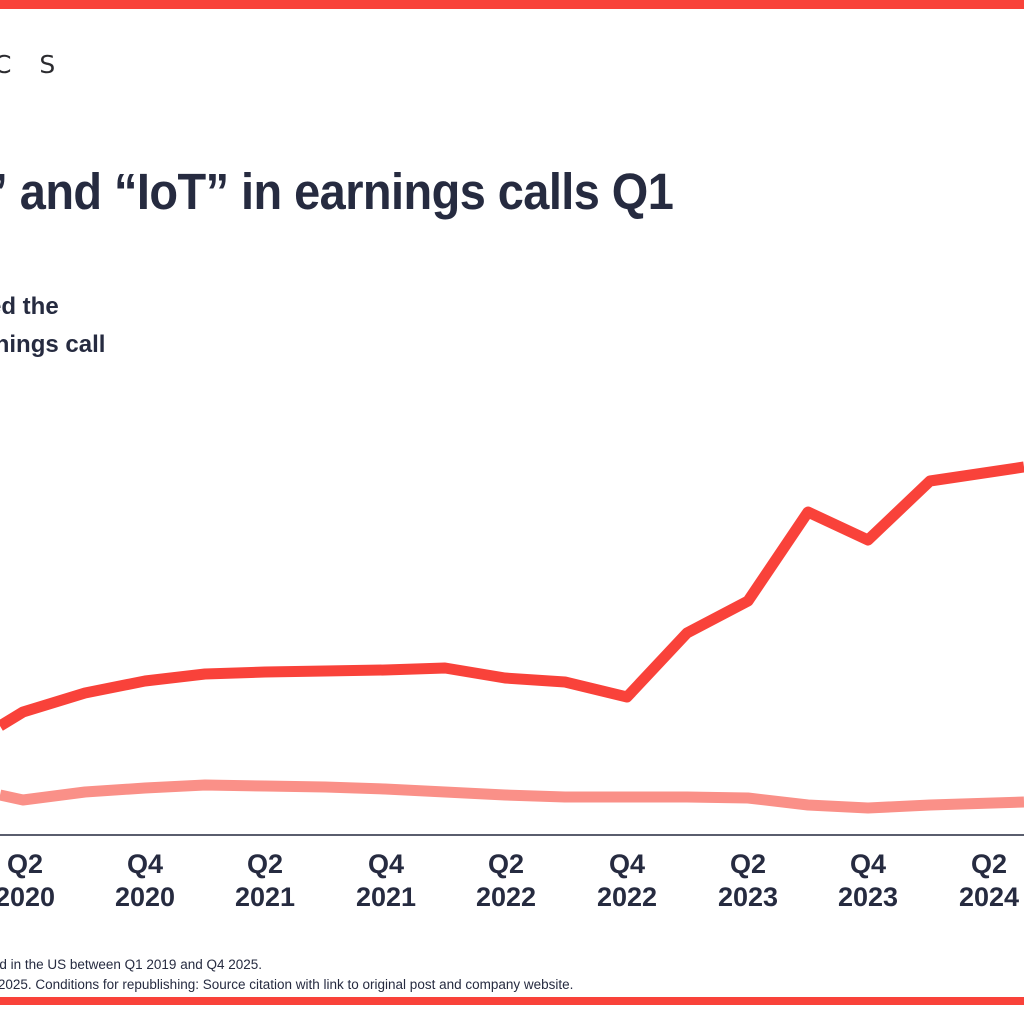  I want to click on x-tick-label: Q4 2021, so click(386, 880).